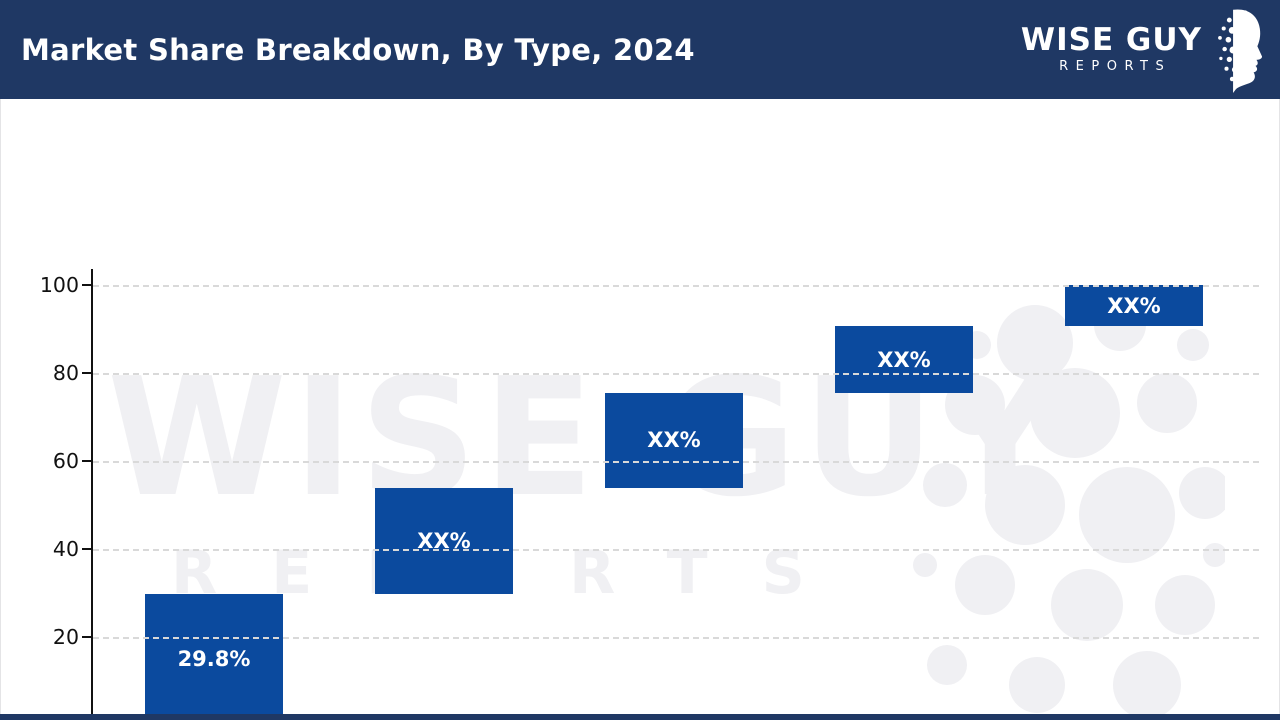 The height and width of the screenshot is (720, 1280). Describe the element at coordinates (1240, 50) in the screenshot. I see `logo-head-icon` at that location.